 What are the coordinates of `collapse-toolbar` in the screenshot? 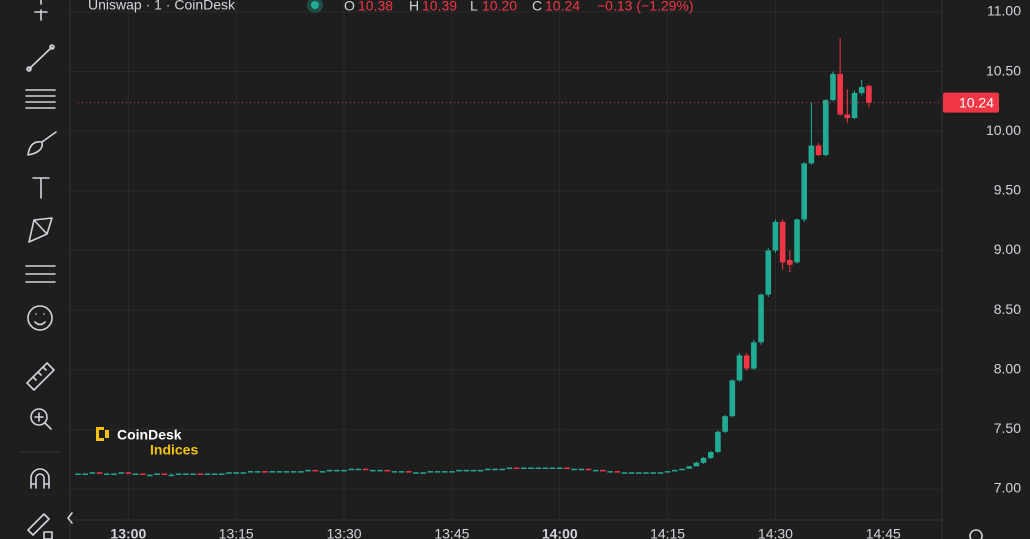 It's located at (70, 518).